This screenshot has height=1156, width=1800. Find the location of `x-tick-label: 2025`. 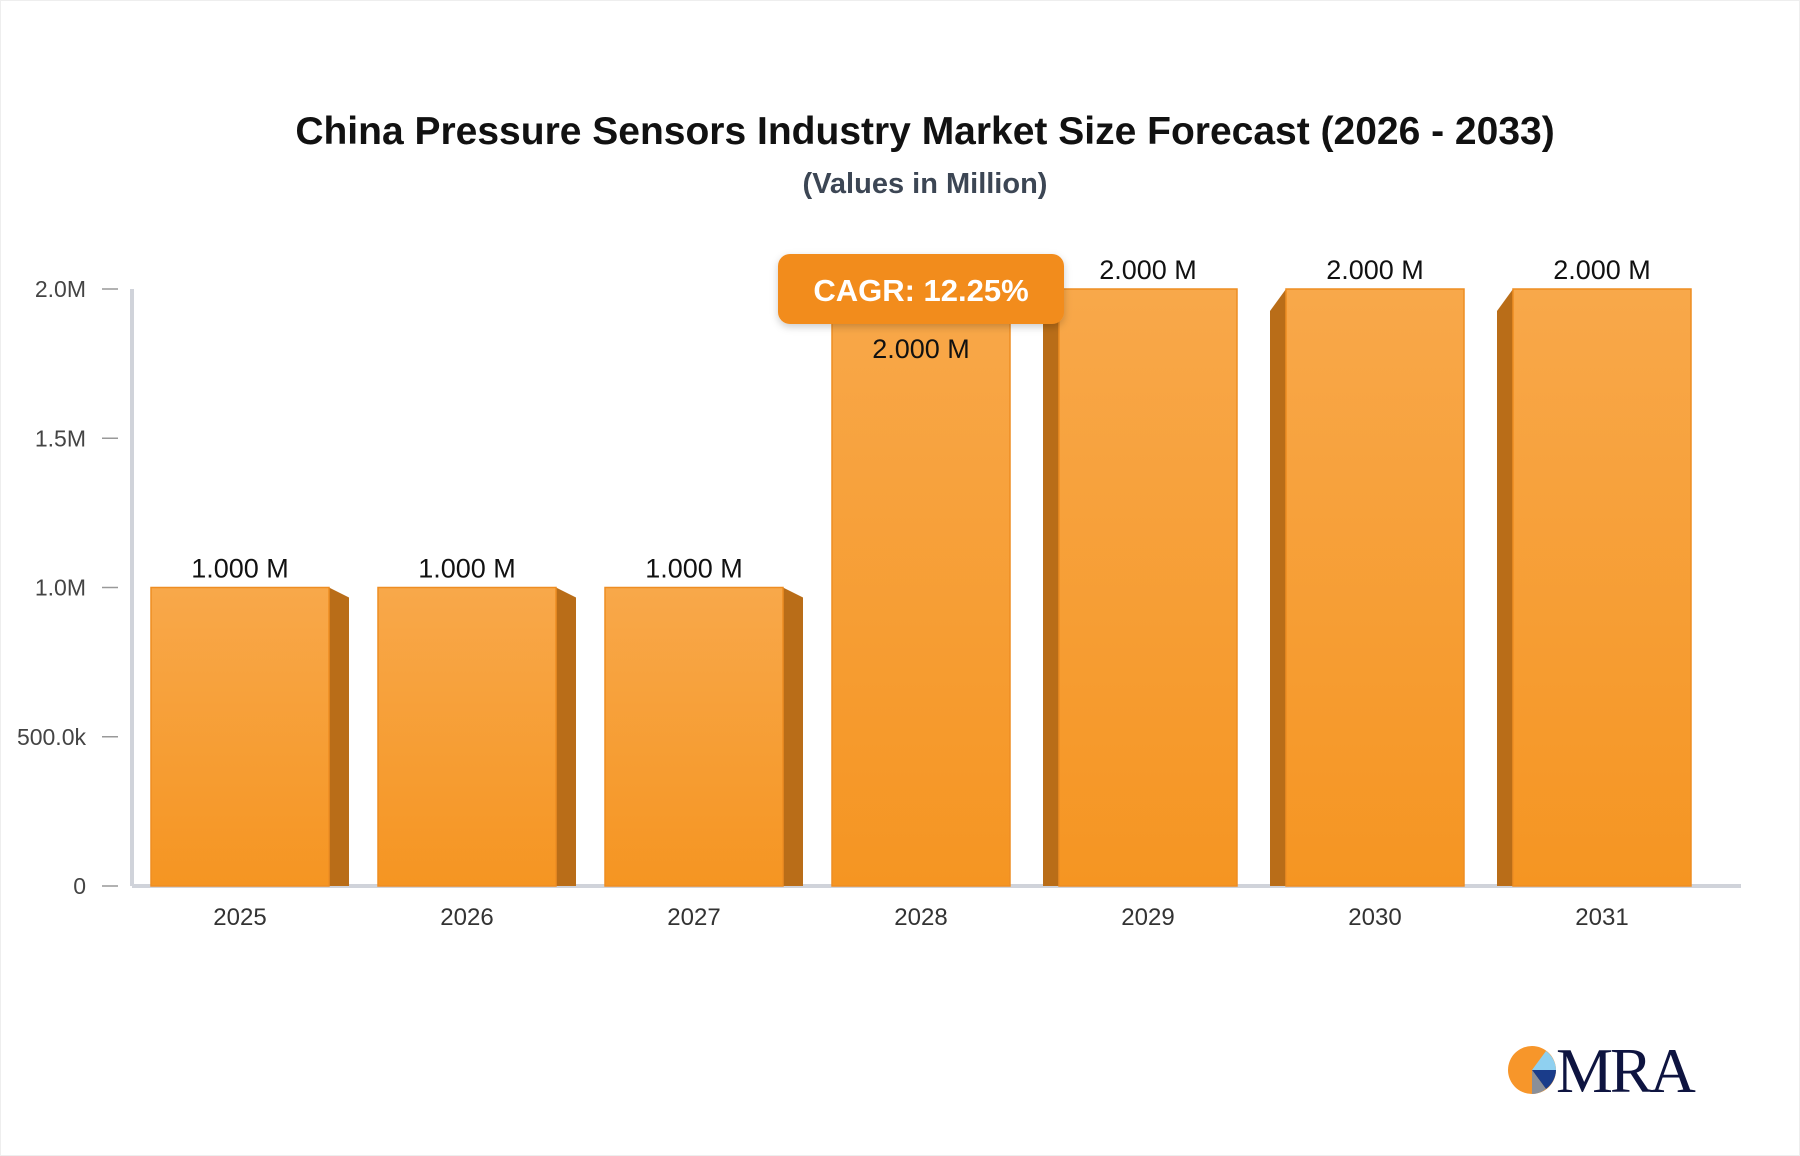

x-tick-label: 2025 is located at coordinates (239, 917).